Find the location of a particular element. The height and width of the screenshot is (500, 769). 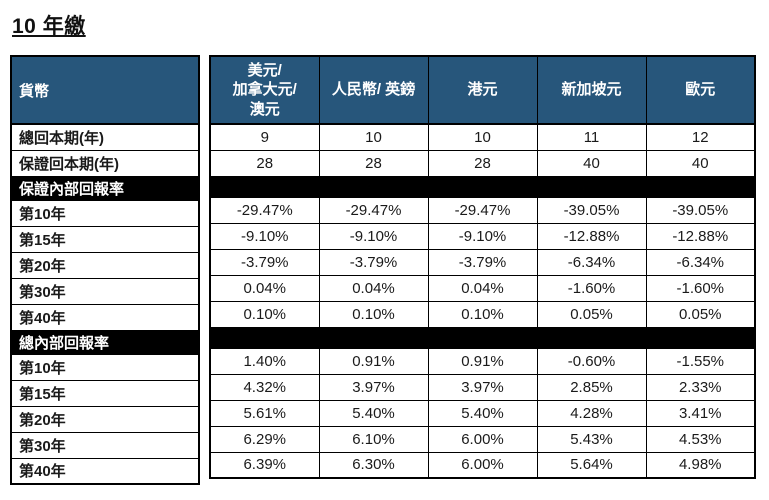

row-label: 保證回本期(年) is located at coordinates (105, 163).